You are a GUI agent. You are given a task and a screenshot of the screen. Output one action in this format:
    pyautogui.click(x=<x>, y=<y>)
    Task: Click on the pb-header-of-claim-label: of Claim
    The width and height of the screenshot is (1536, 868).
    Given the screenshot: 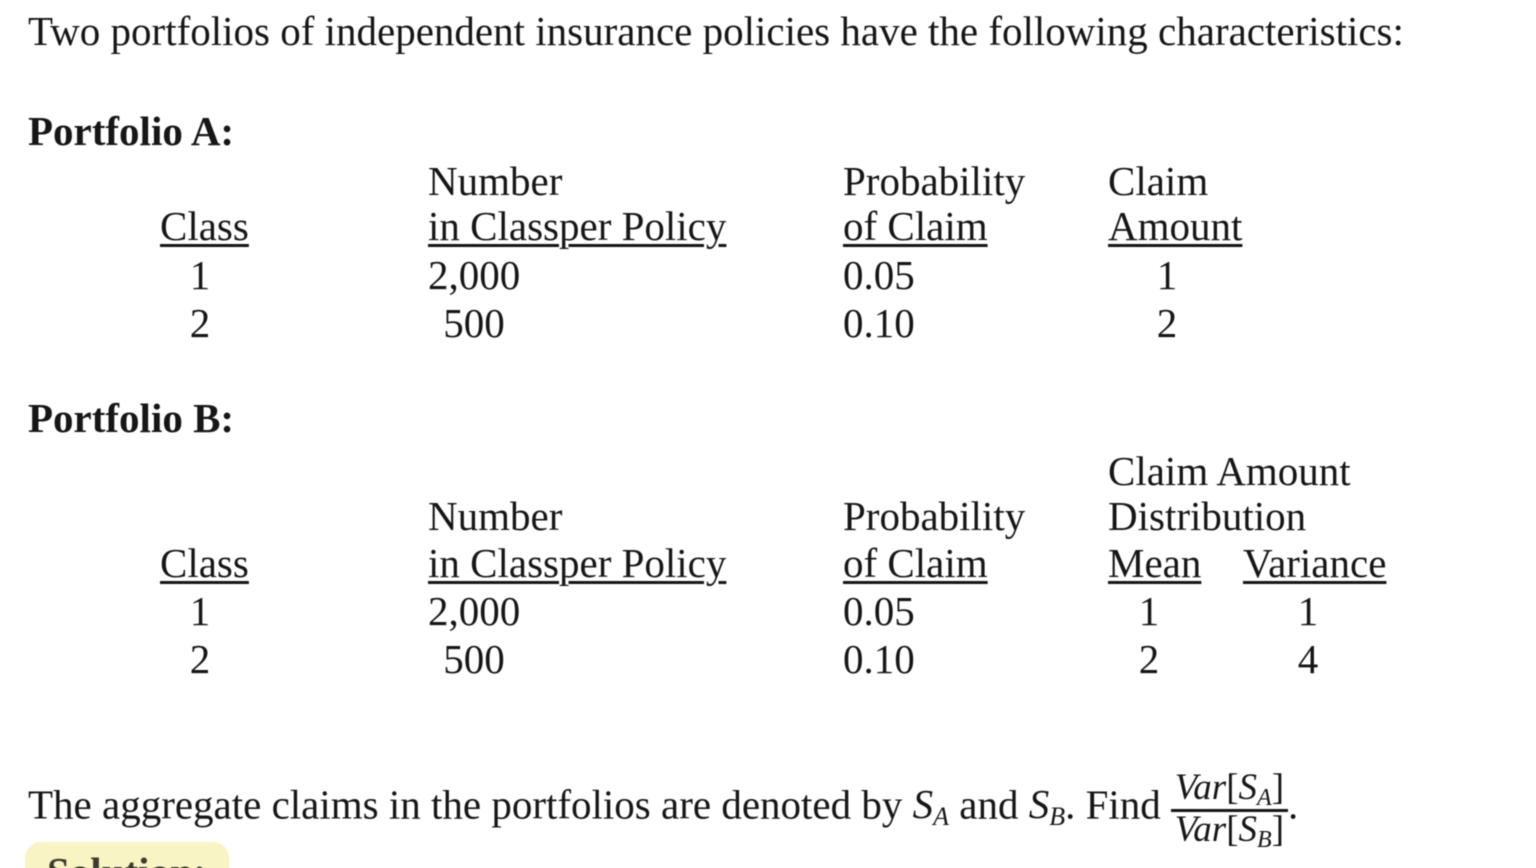 What is the action you would take?
    pyautogui.click(x=915, y=563)
    